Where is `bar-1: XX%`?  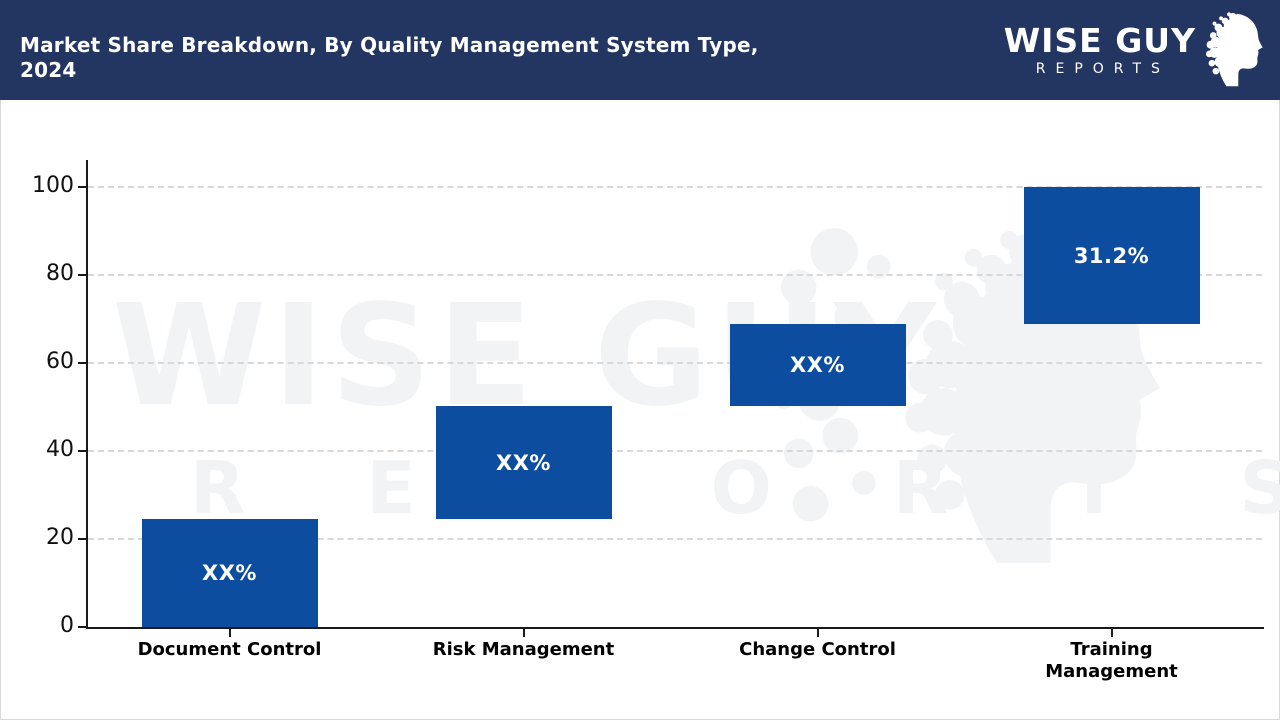 bar-1: XX% is located at coordinates (523, 463).